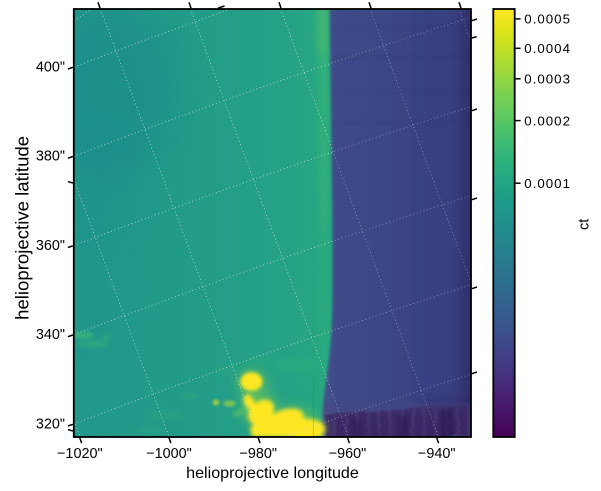 The image size is (601, 491). What do you see at coordinates (50, 67) in the screenshot?
I see `svg-text: 400"` at bounding box center [50, 67].